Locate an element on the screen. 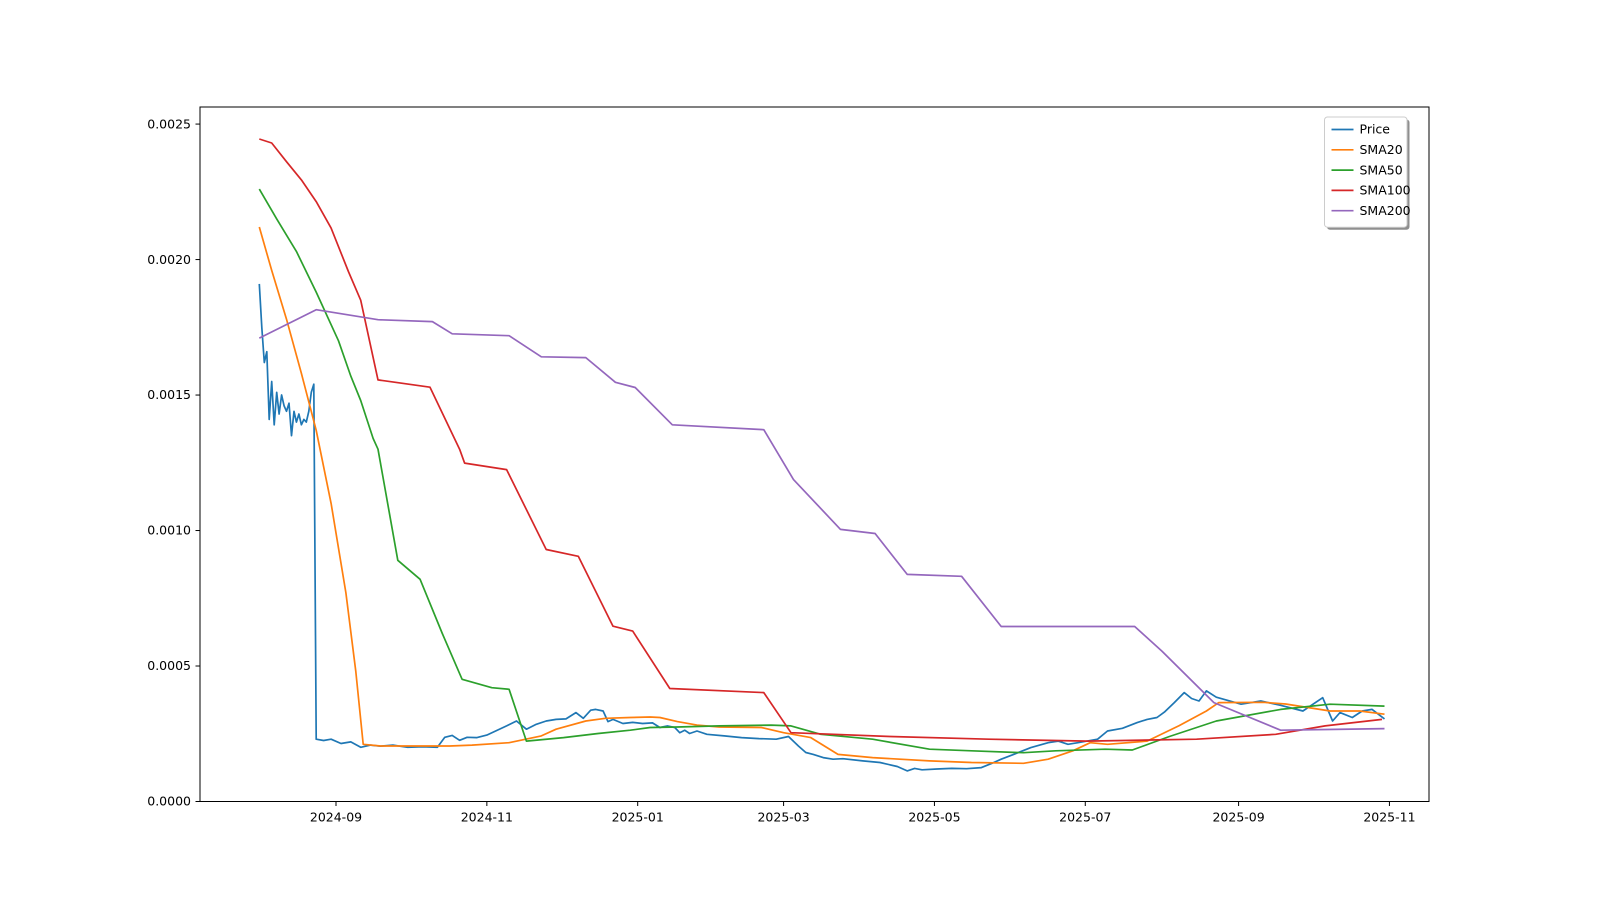 This screenshot has height=900, width=1600. x-tick-label: 2025-05 is located at coordinates (934, 817).